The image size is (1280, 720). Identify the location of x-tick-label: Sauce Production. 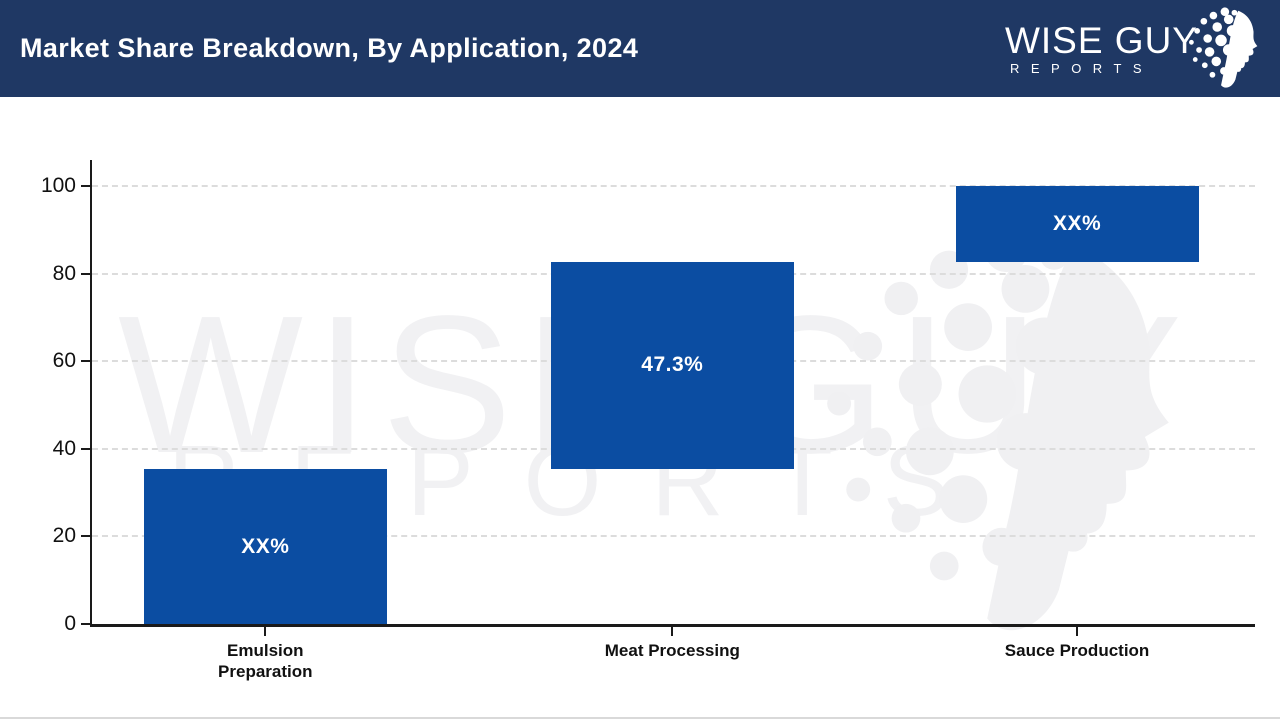
(1077, 650).